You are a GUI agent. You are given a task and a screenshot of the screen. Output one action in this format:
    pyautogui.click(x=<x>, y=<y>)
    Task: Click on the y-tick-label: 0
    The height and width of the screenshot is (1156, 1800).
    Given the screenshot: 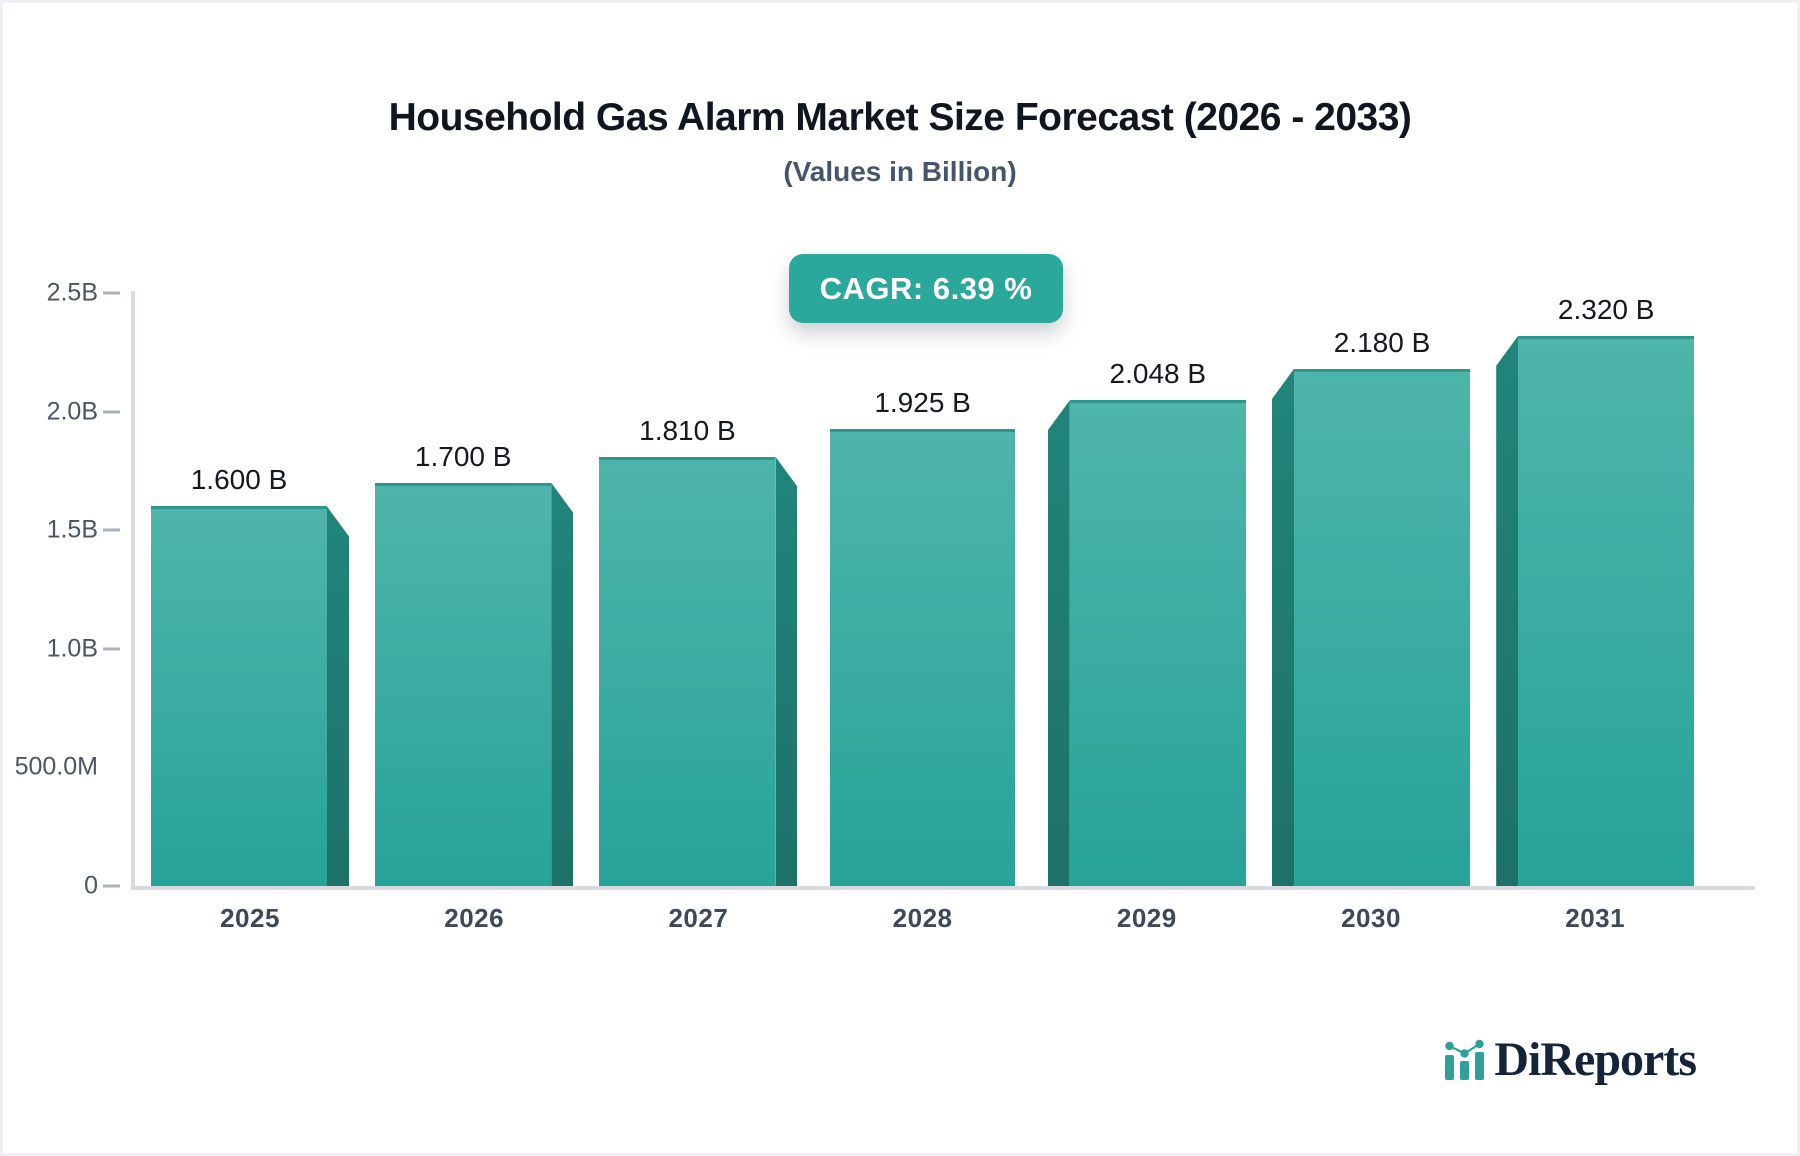 What is the action you would take?
    pyautogui.click(x=91, y=885)
    